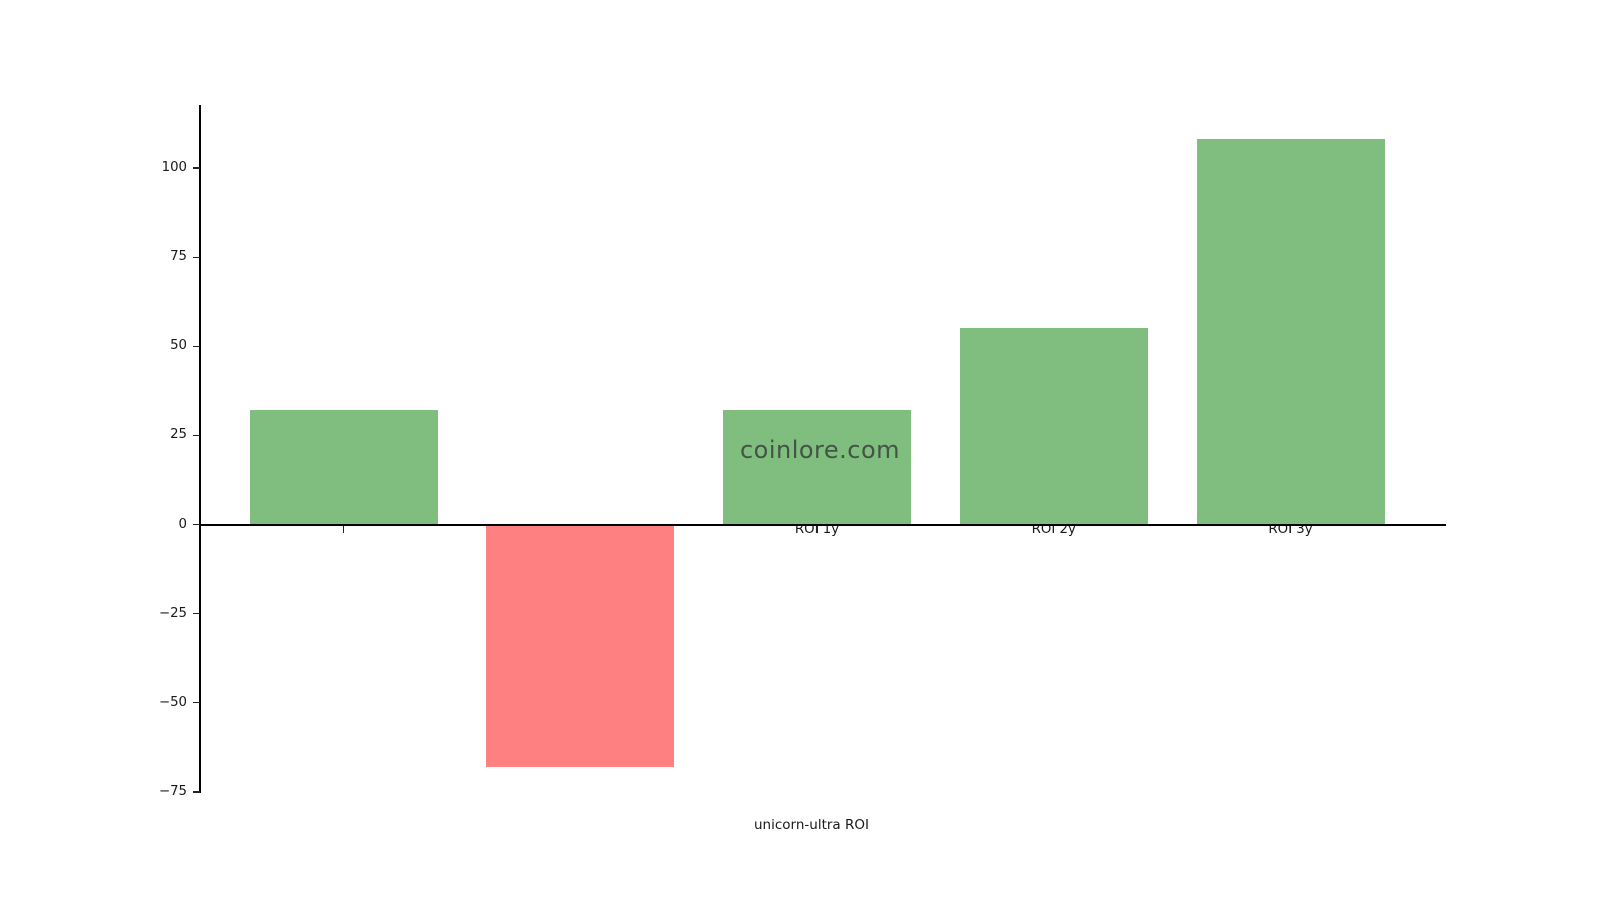  Describe the element at coordinates (823, 525) in the screenshot. I see `x-axis-line` at that location.